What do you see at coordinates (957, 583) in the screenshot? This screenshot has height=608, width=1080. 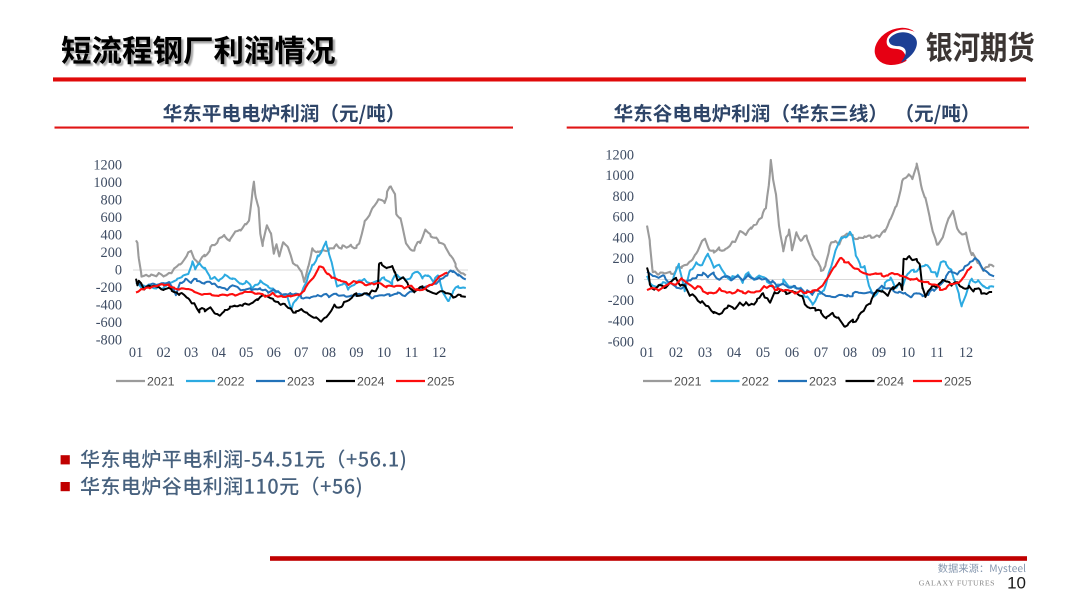 I see `svg-text: GALAXY FUTURES` at bounding box center [957, 583].